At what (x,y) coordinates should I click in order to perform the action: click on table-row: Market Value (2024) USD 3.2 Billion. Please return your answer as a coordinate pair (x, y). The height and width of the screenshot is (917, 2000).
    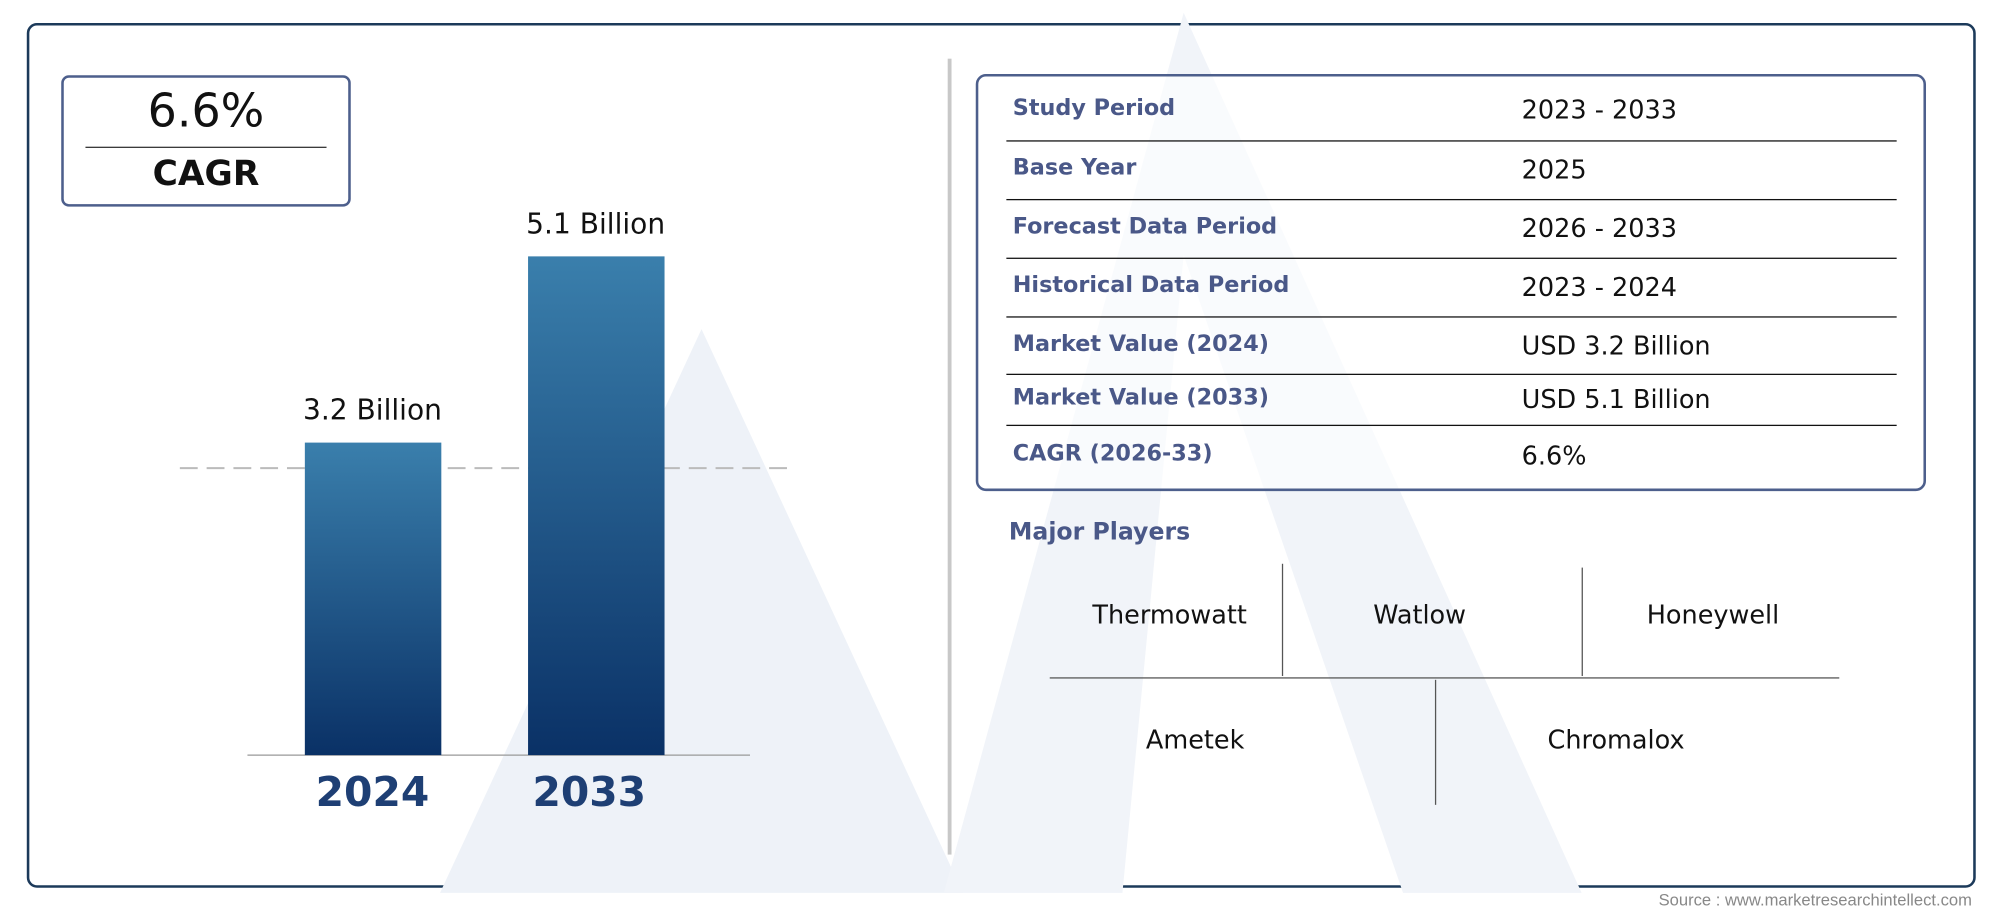
    Looking at the image, I should click on (1451, 345).